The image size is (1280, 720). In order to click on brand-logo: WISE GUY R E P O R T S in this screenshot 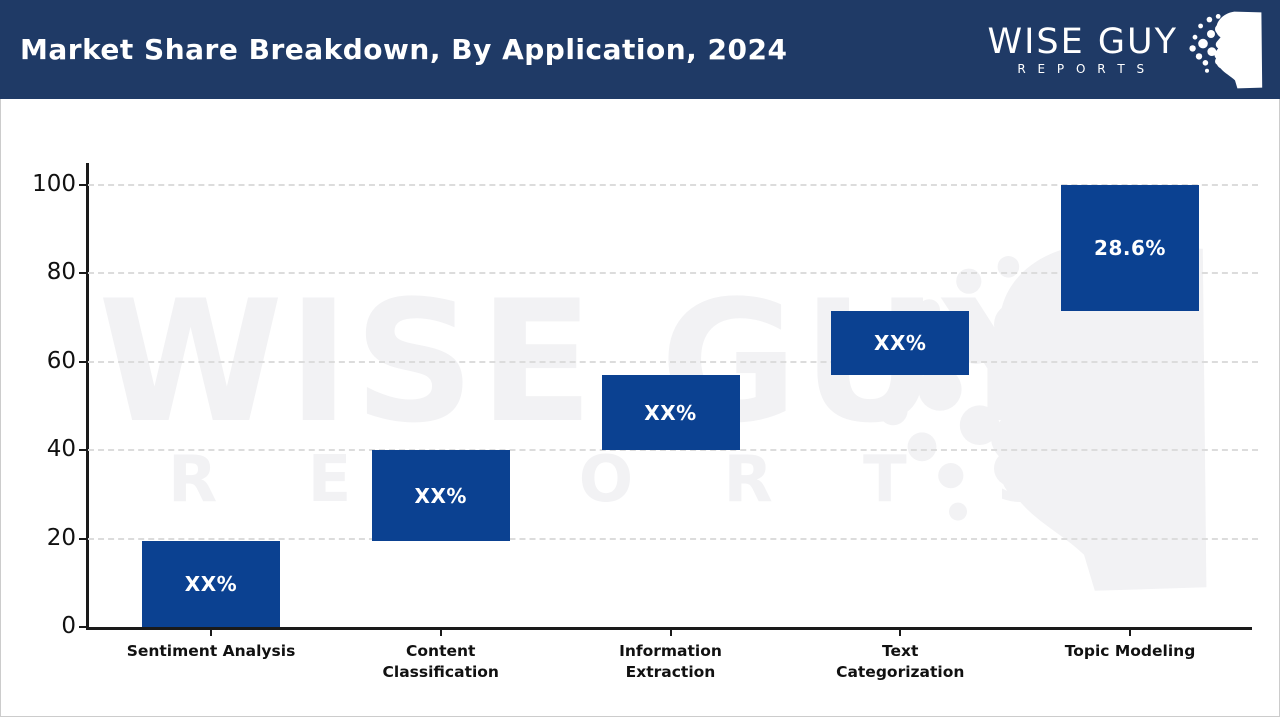, I will do `click(1126, 50)`.